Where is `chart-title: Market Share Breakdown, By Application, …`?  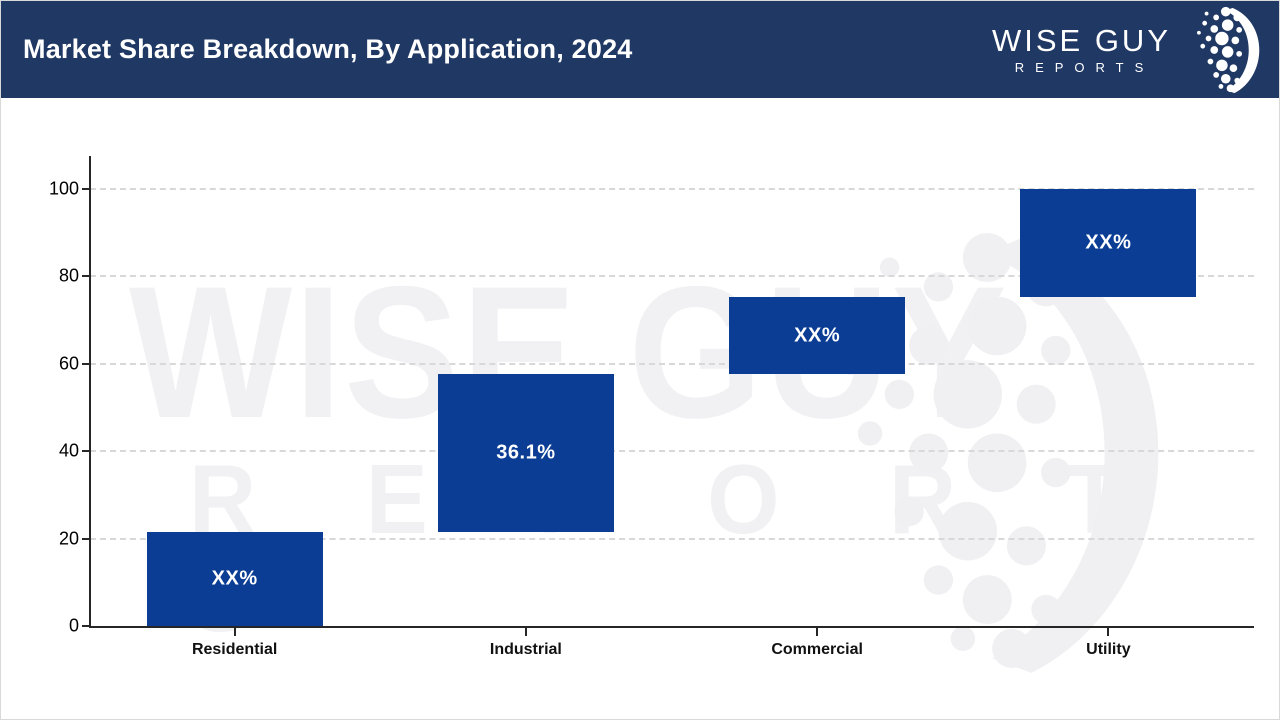
chart-title: Market Share Breakdown, By Application, … is located at coordinates (328, 49).